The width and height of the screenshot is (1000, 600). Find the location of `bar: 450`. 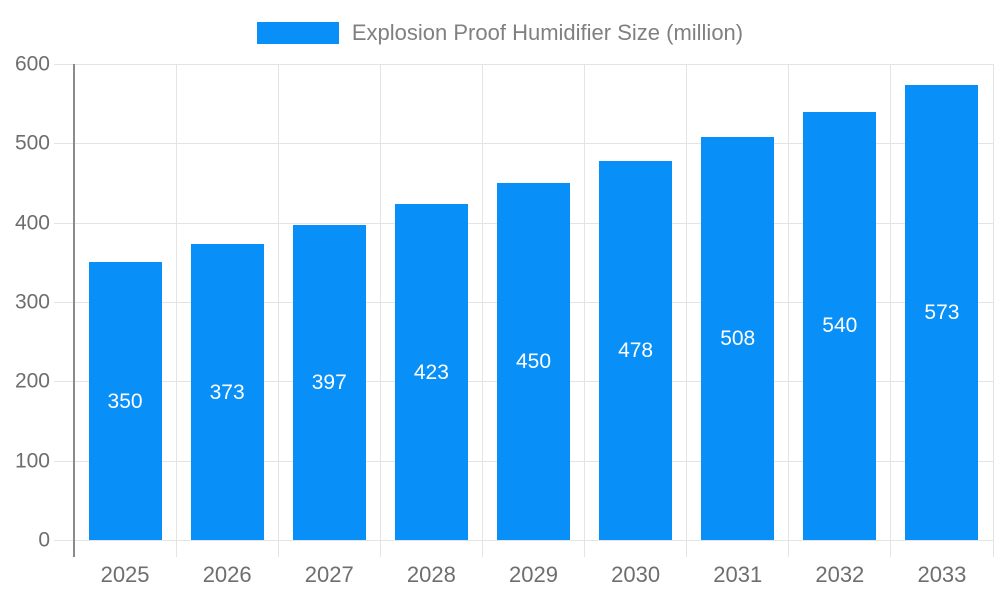

bar: 450 is located at coordinates (533, 361).